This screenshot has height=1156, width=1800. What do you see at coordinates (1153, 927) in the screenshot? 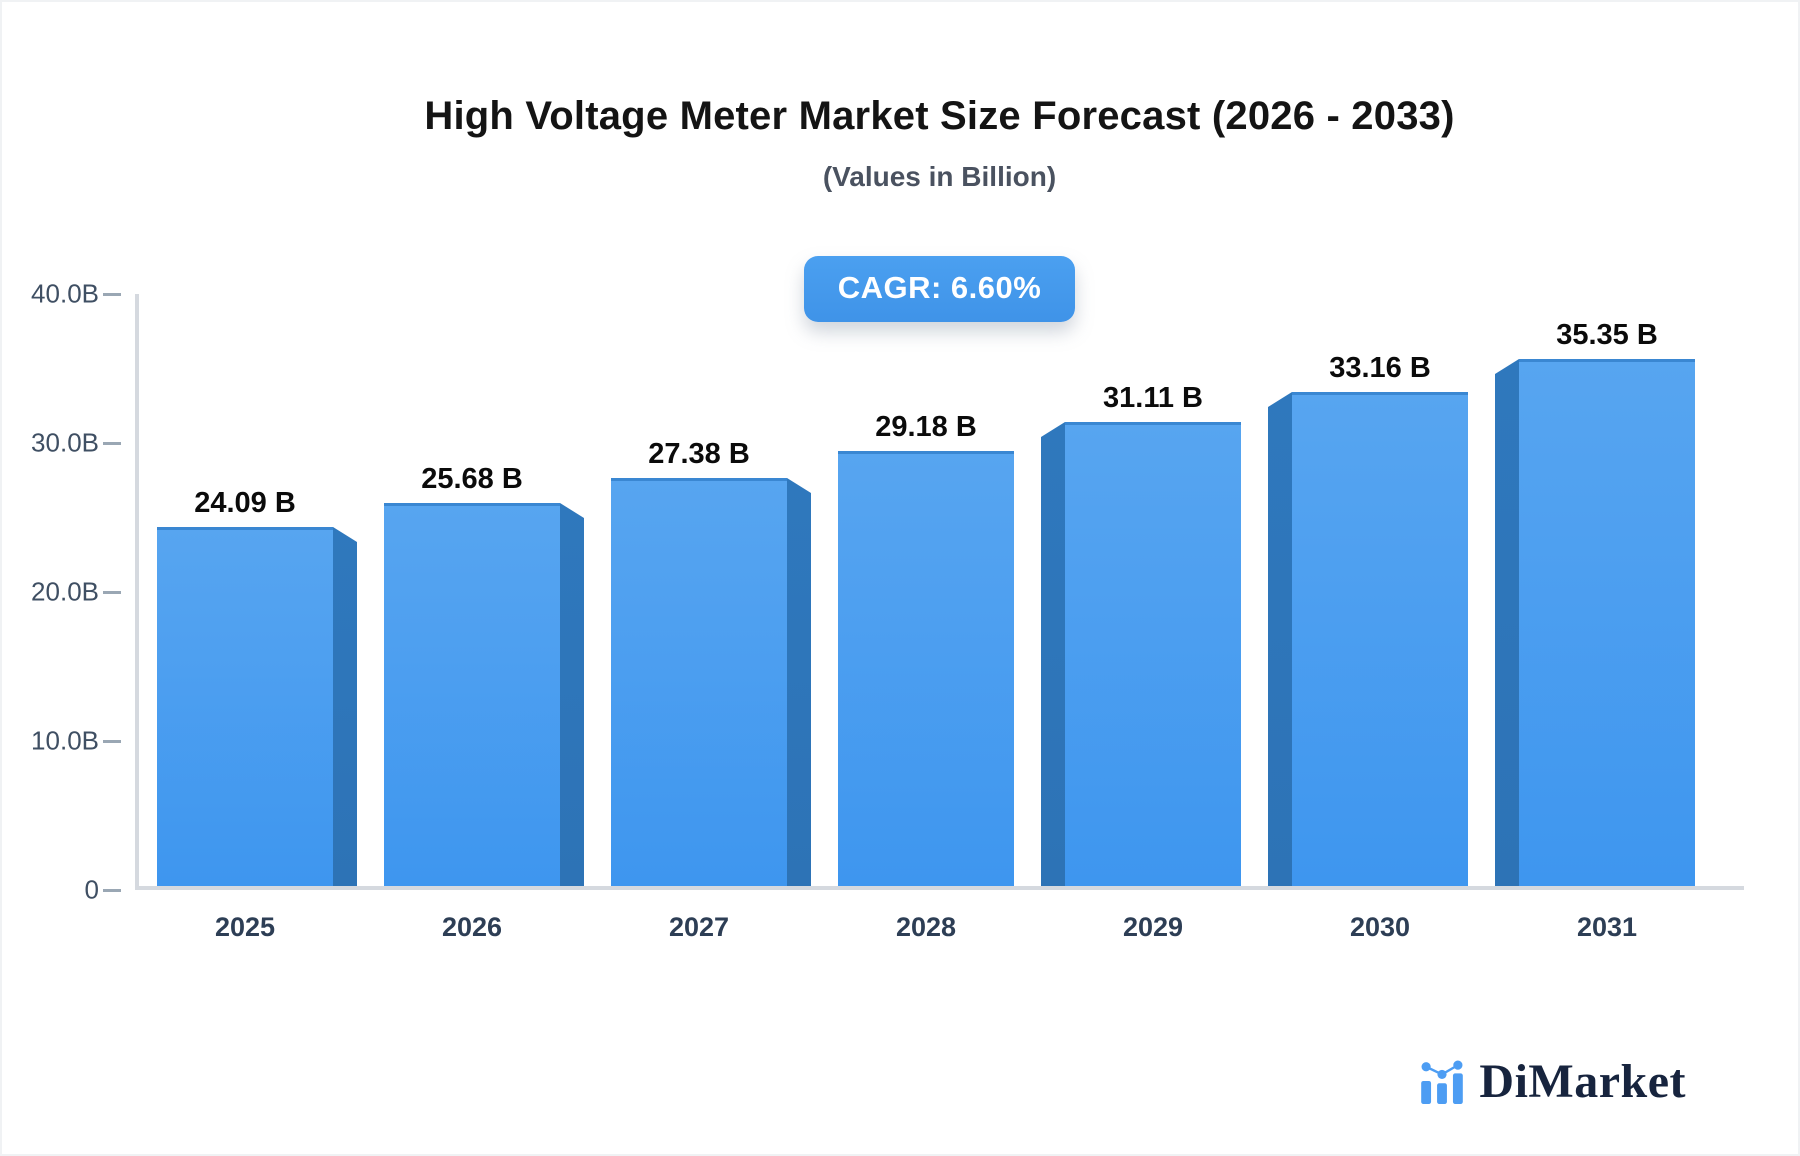
I see `x-axis-label-2029: 2029` at bounding box center [1153, 927].